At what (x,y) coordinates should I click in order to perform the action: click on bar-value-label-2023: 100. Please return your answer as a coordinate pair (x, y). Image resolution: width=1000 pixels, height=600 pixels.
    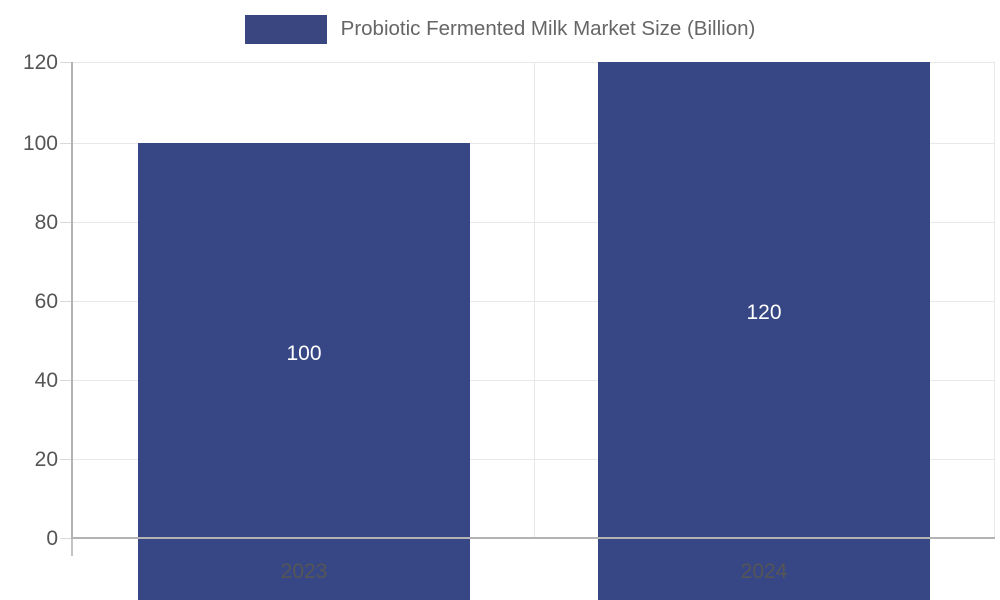
    Looking at the image, I should click on (304, 353).